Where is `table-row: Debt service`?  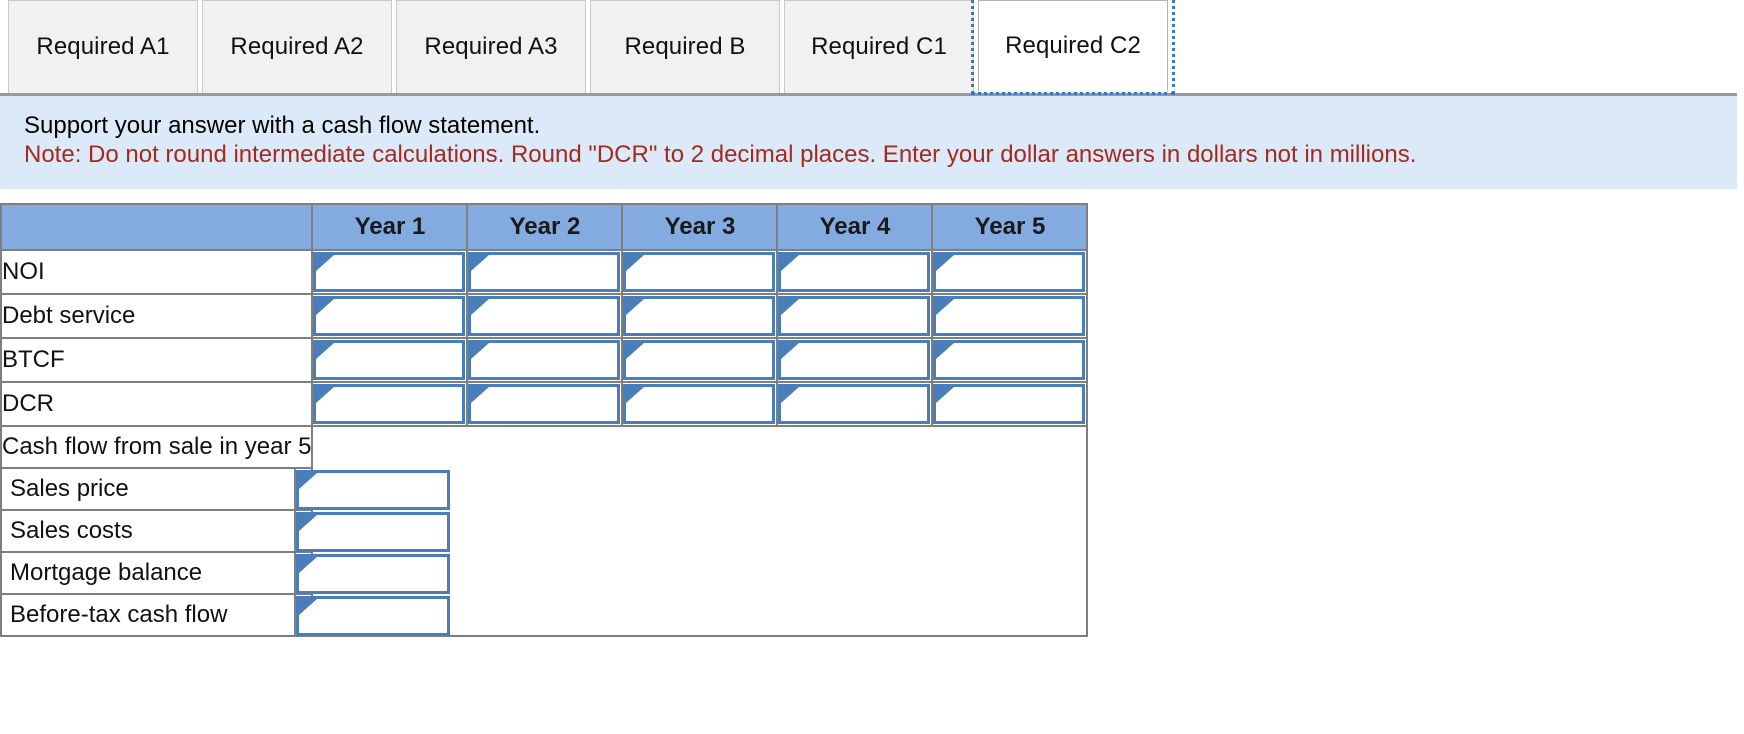
table-row: Debt service is located at coordinates (544, 316).